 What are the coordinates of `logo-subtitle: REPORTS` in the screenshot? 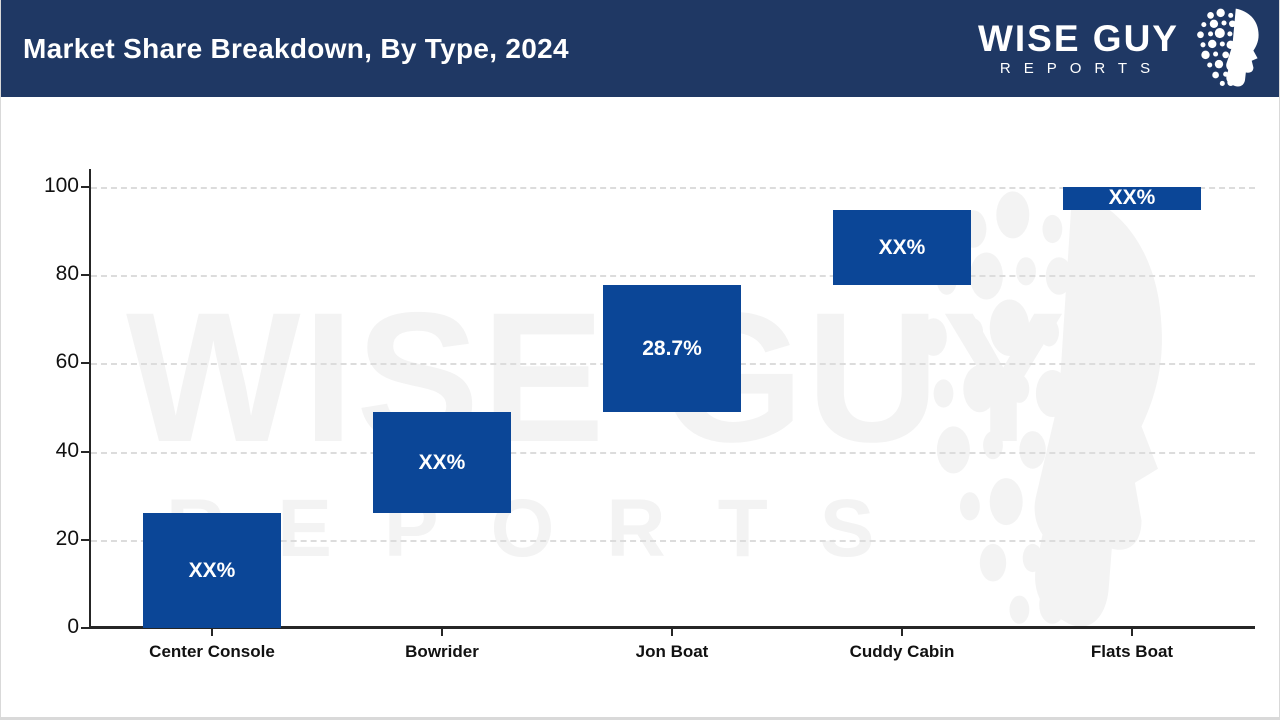 It's located at (1081, 68).